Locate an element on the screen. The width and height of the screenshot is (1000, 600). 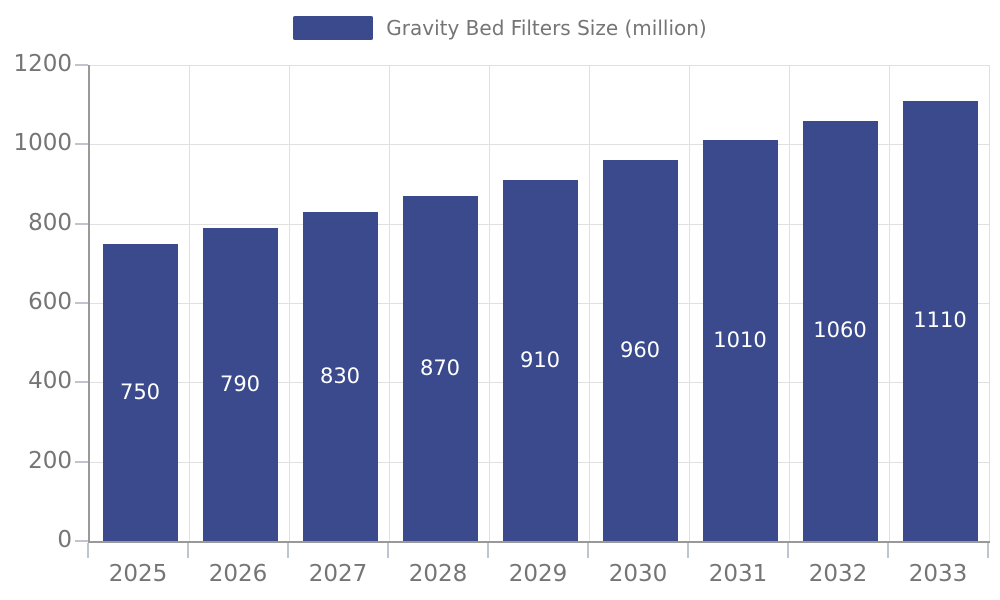
legend-label: Gravity Bed Filters Size (million) is located at coordinates (546, 28).